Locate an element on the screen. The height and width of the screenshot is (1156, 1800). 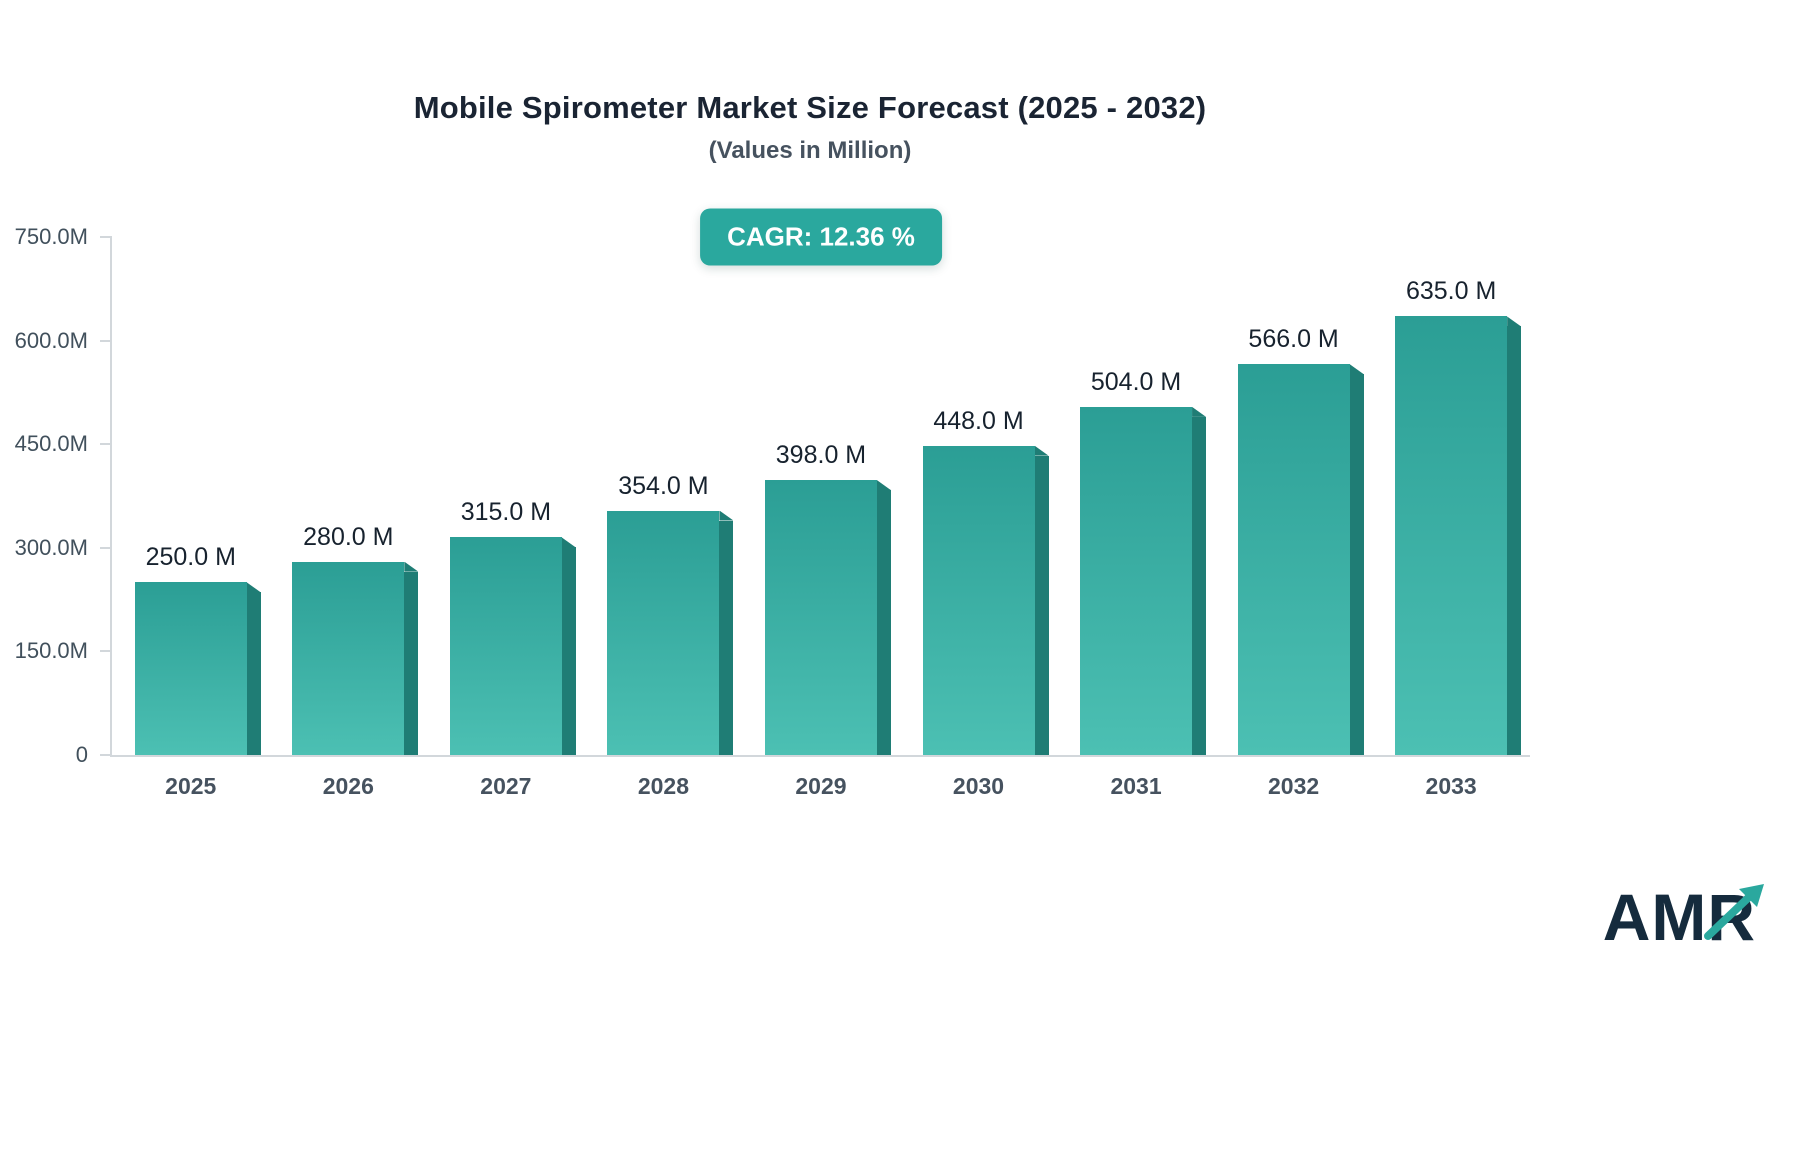
x-axis-label: 2031 is located at coordinates (1136, 786).